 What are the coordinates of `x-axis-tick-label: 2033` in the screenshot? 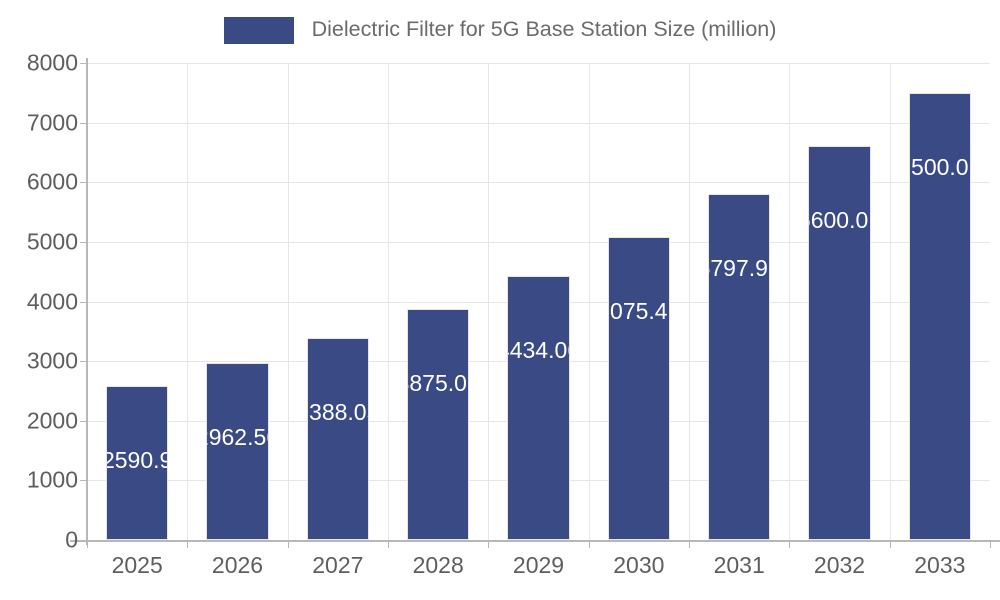 It's located at (940, 565).